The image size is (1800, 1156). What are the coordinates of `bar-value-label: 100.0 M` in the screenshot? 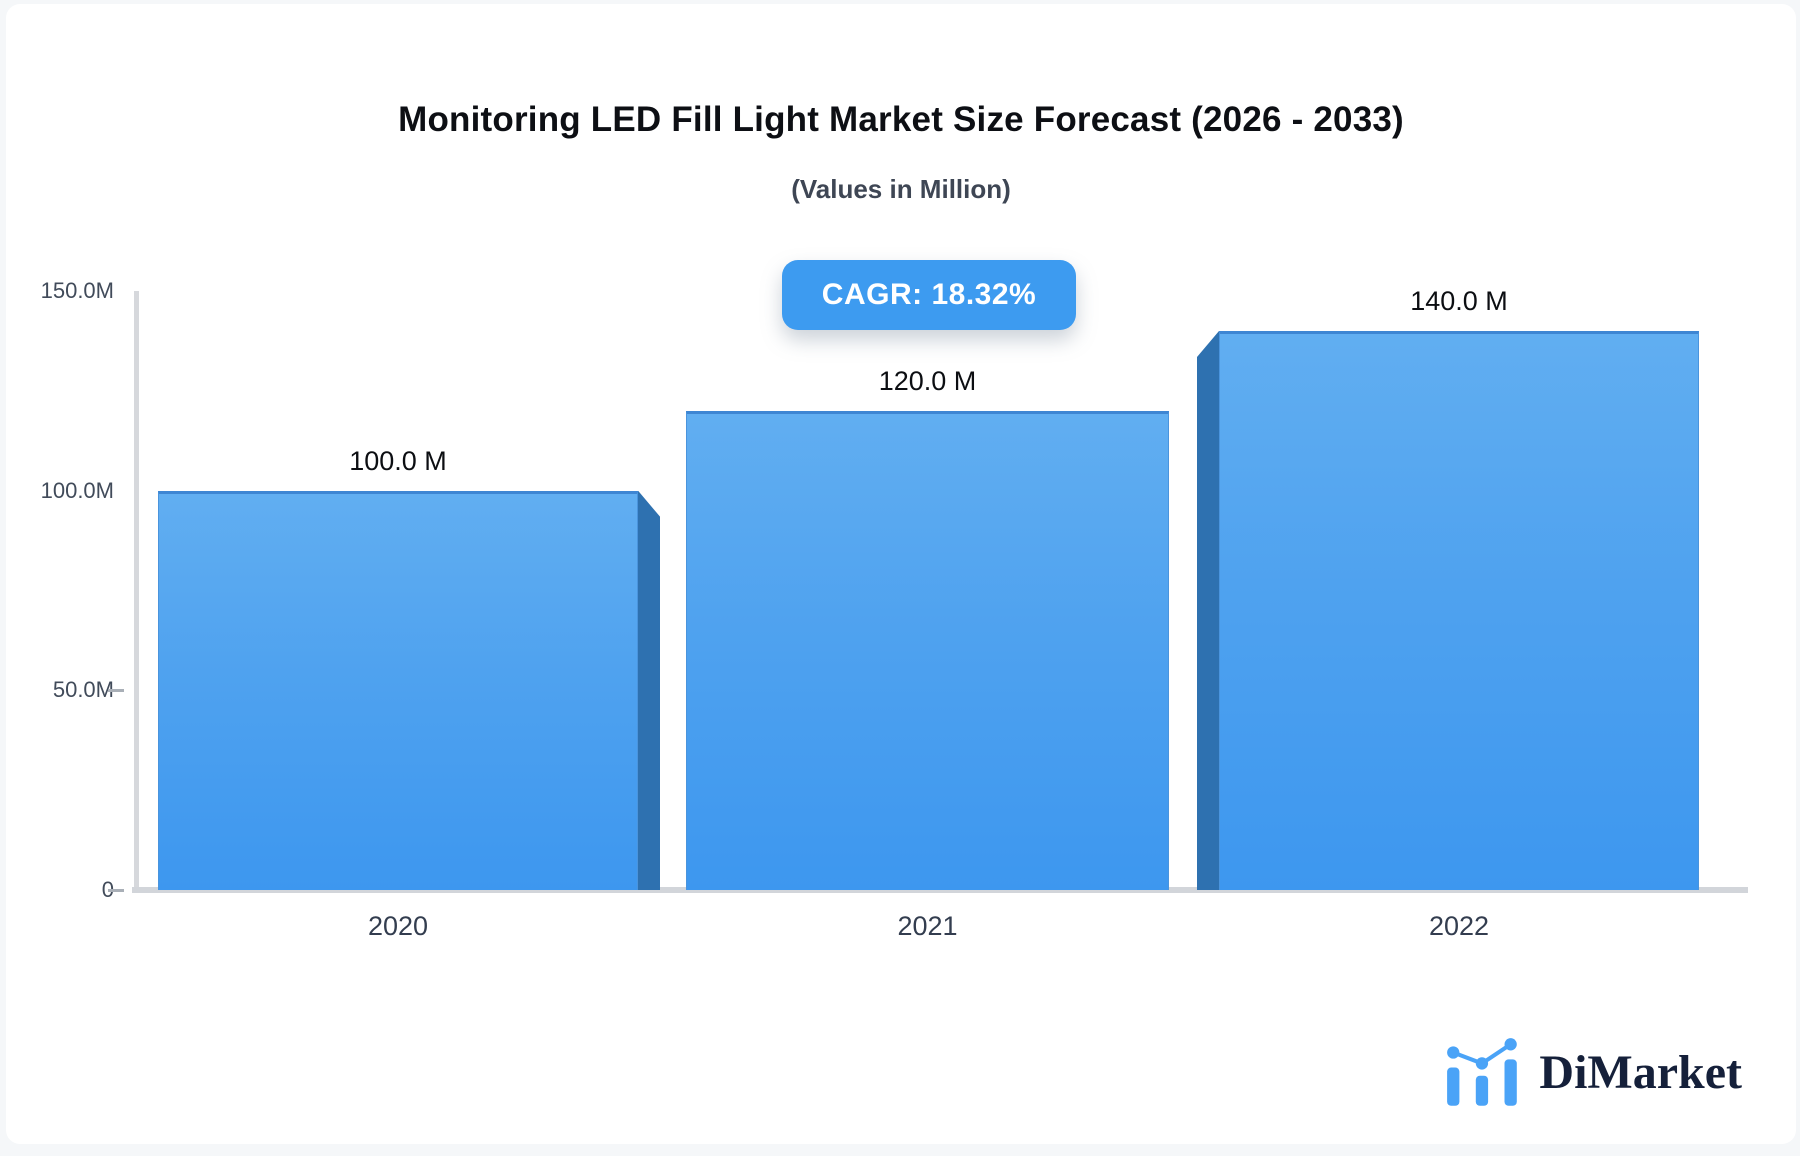 It's located at (398, 460).